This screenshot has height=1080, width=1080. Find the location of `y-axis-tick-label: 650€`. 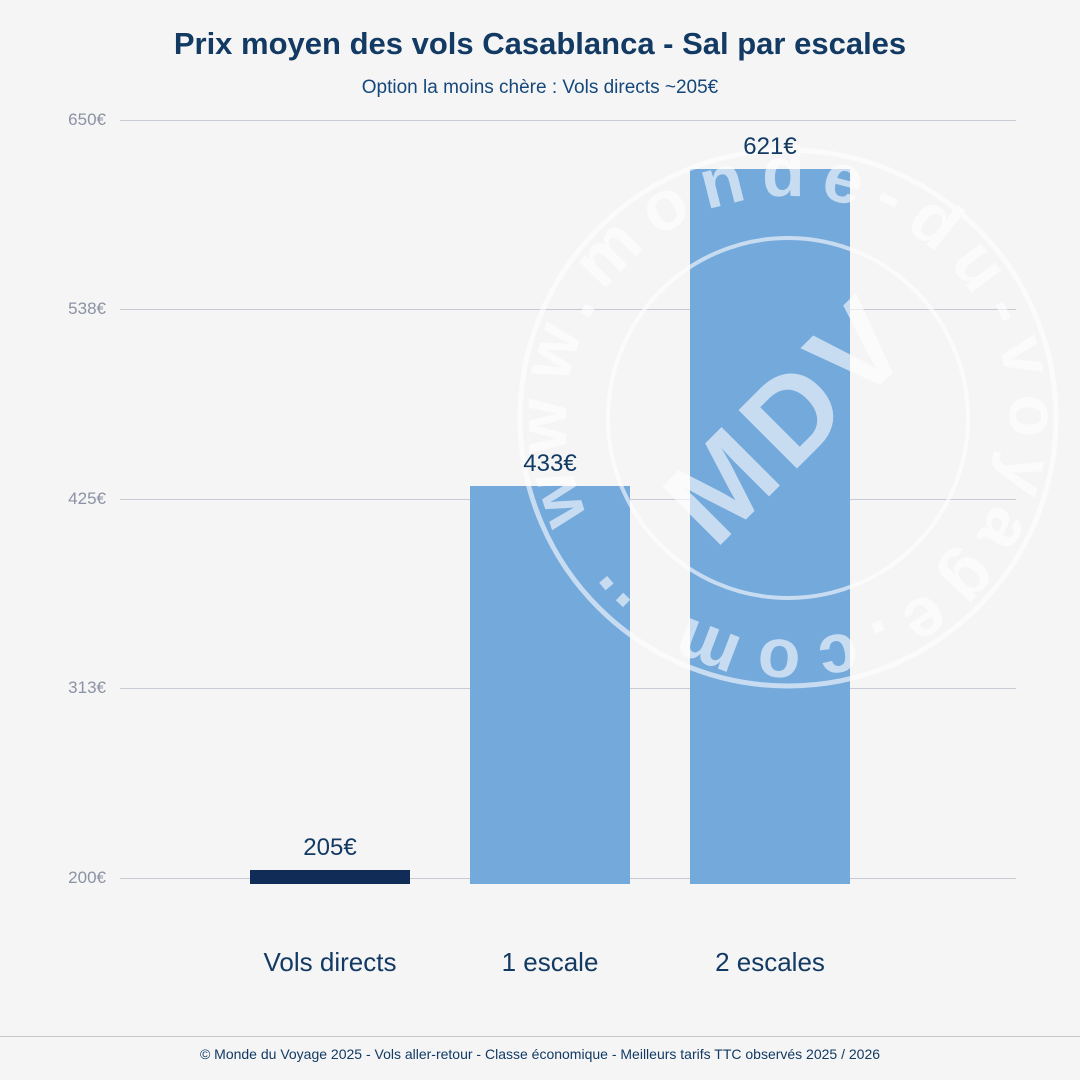

y-axis-tick-label: 650€ is located at coordinates (87, 119).